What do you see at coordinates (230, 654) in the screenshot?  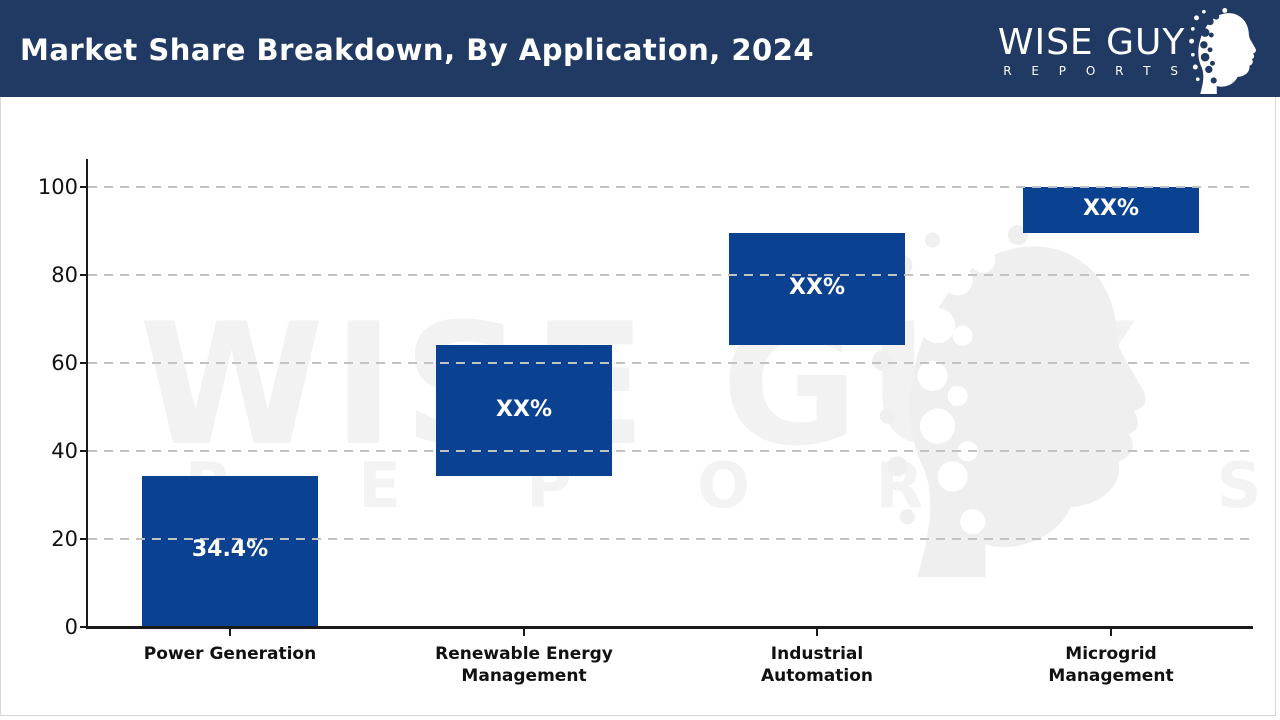 I see `x-category-label: Power Generation` at bounding box center [230, 654].